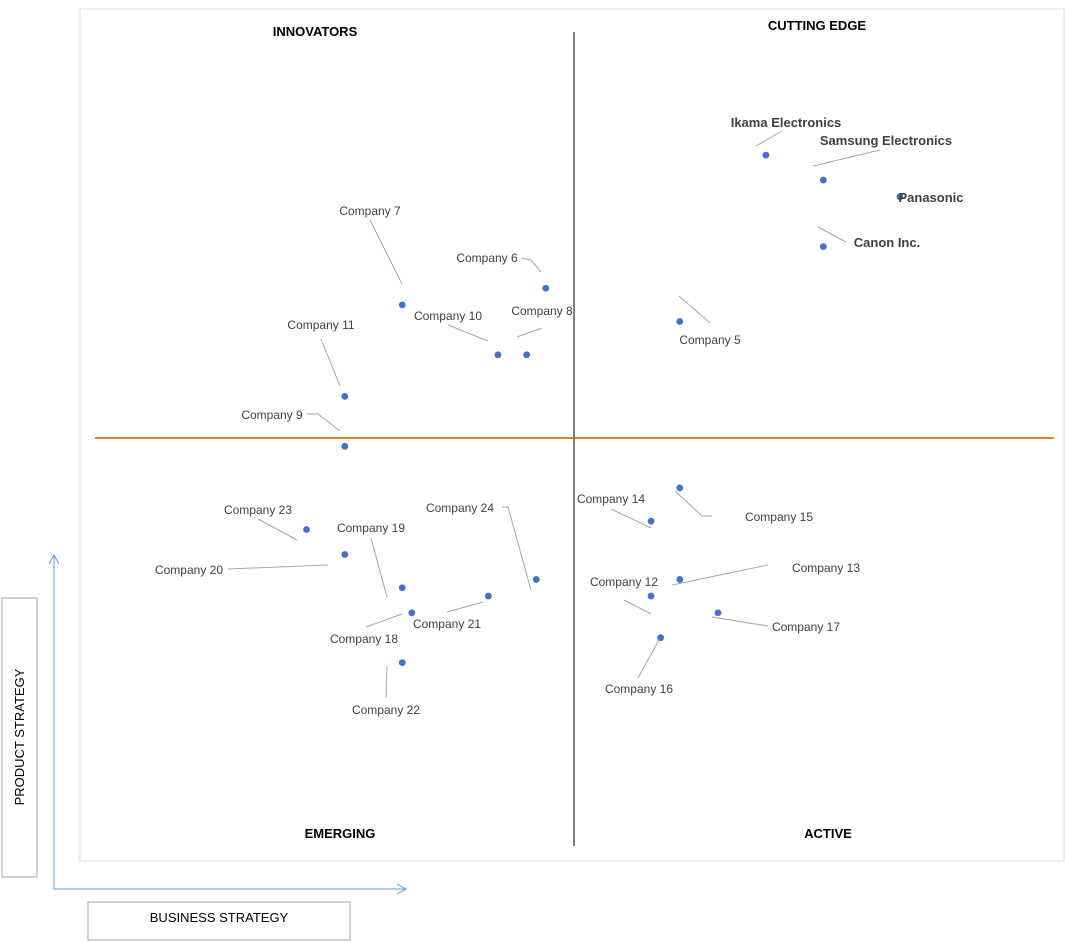  What do you see at coordinates (826, 568) in the screenshot?
I see `data-label-company-13: Company 13` at bounding box center [826, 568].